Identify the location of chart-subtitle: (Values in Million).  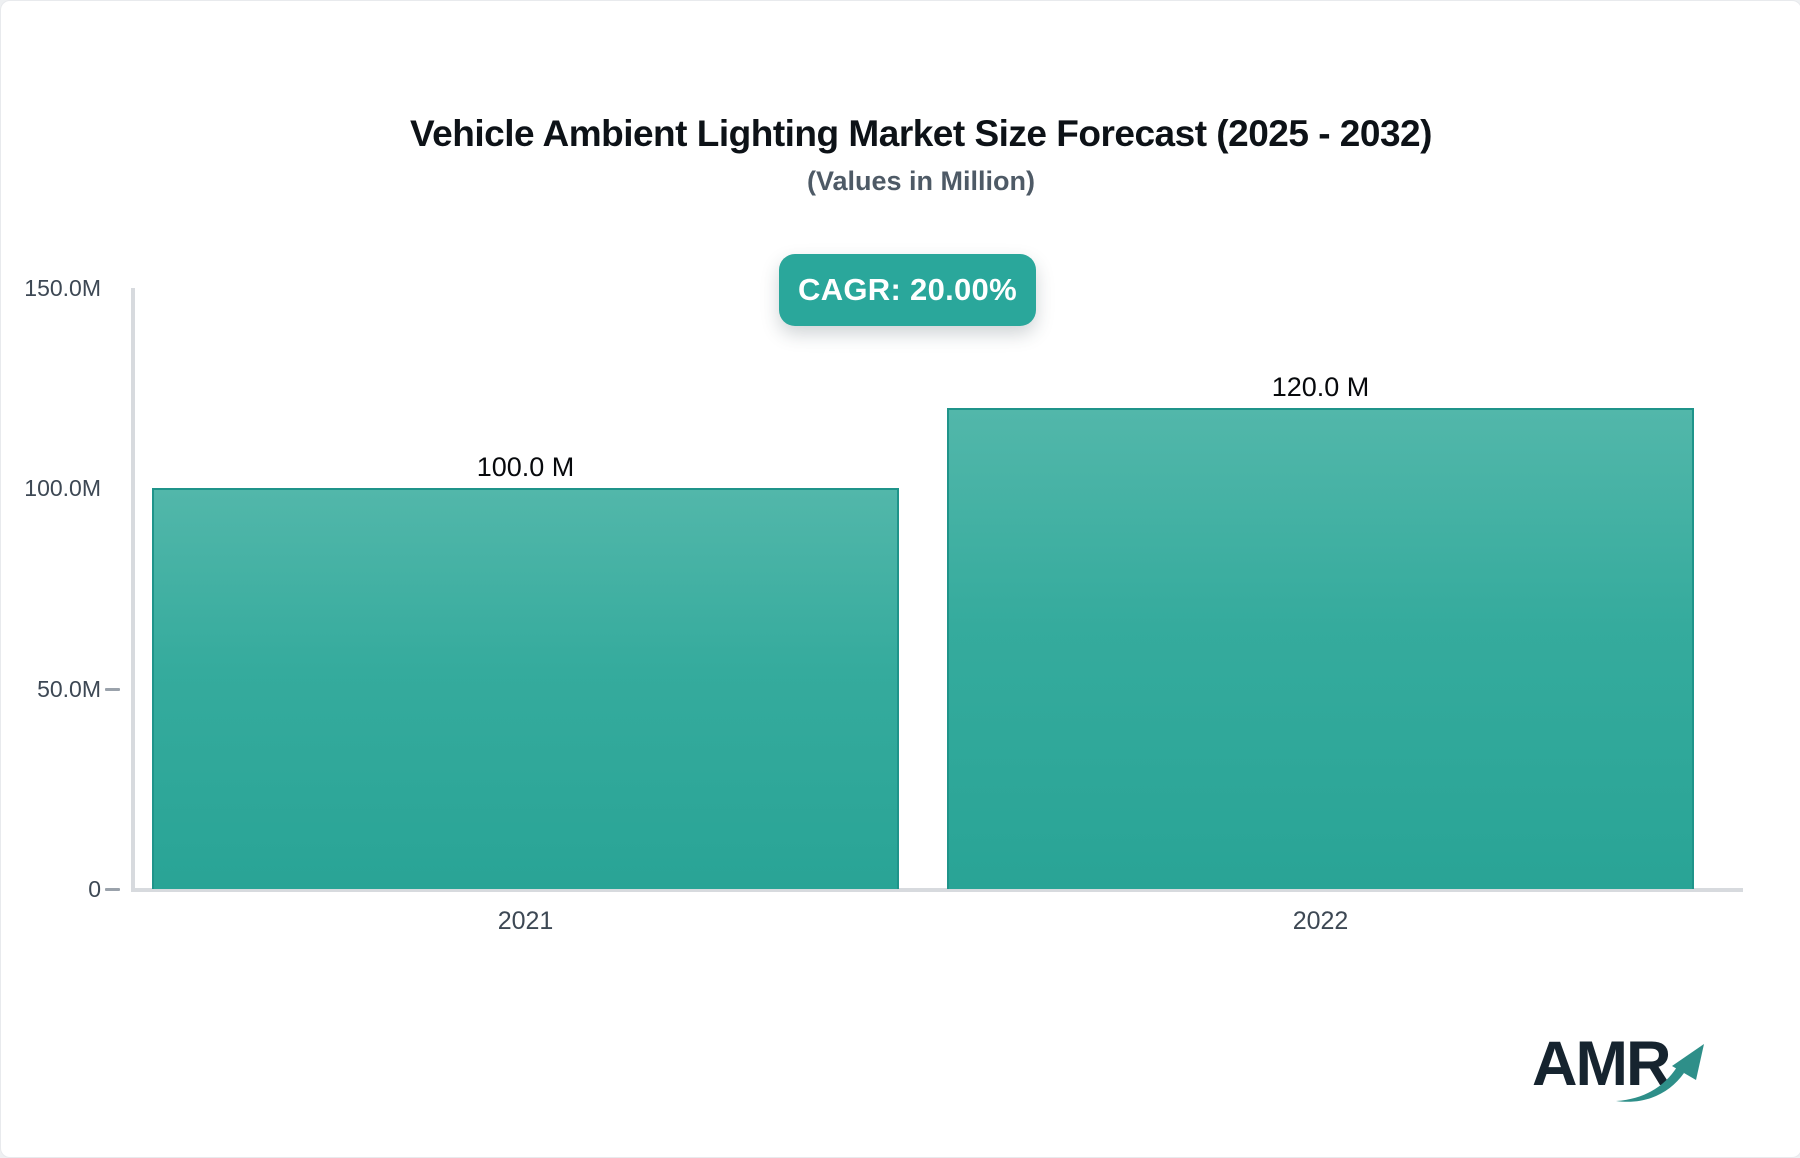
(921, 181).